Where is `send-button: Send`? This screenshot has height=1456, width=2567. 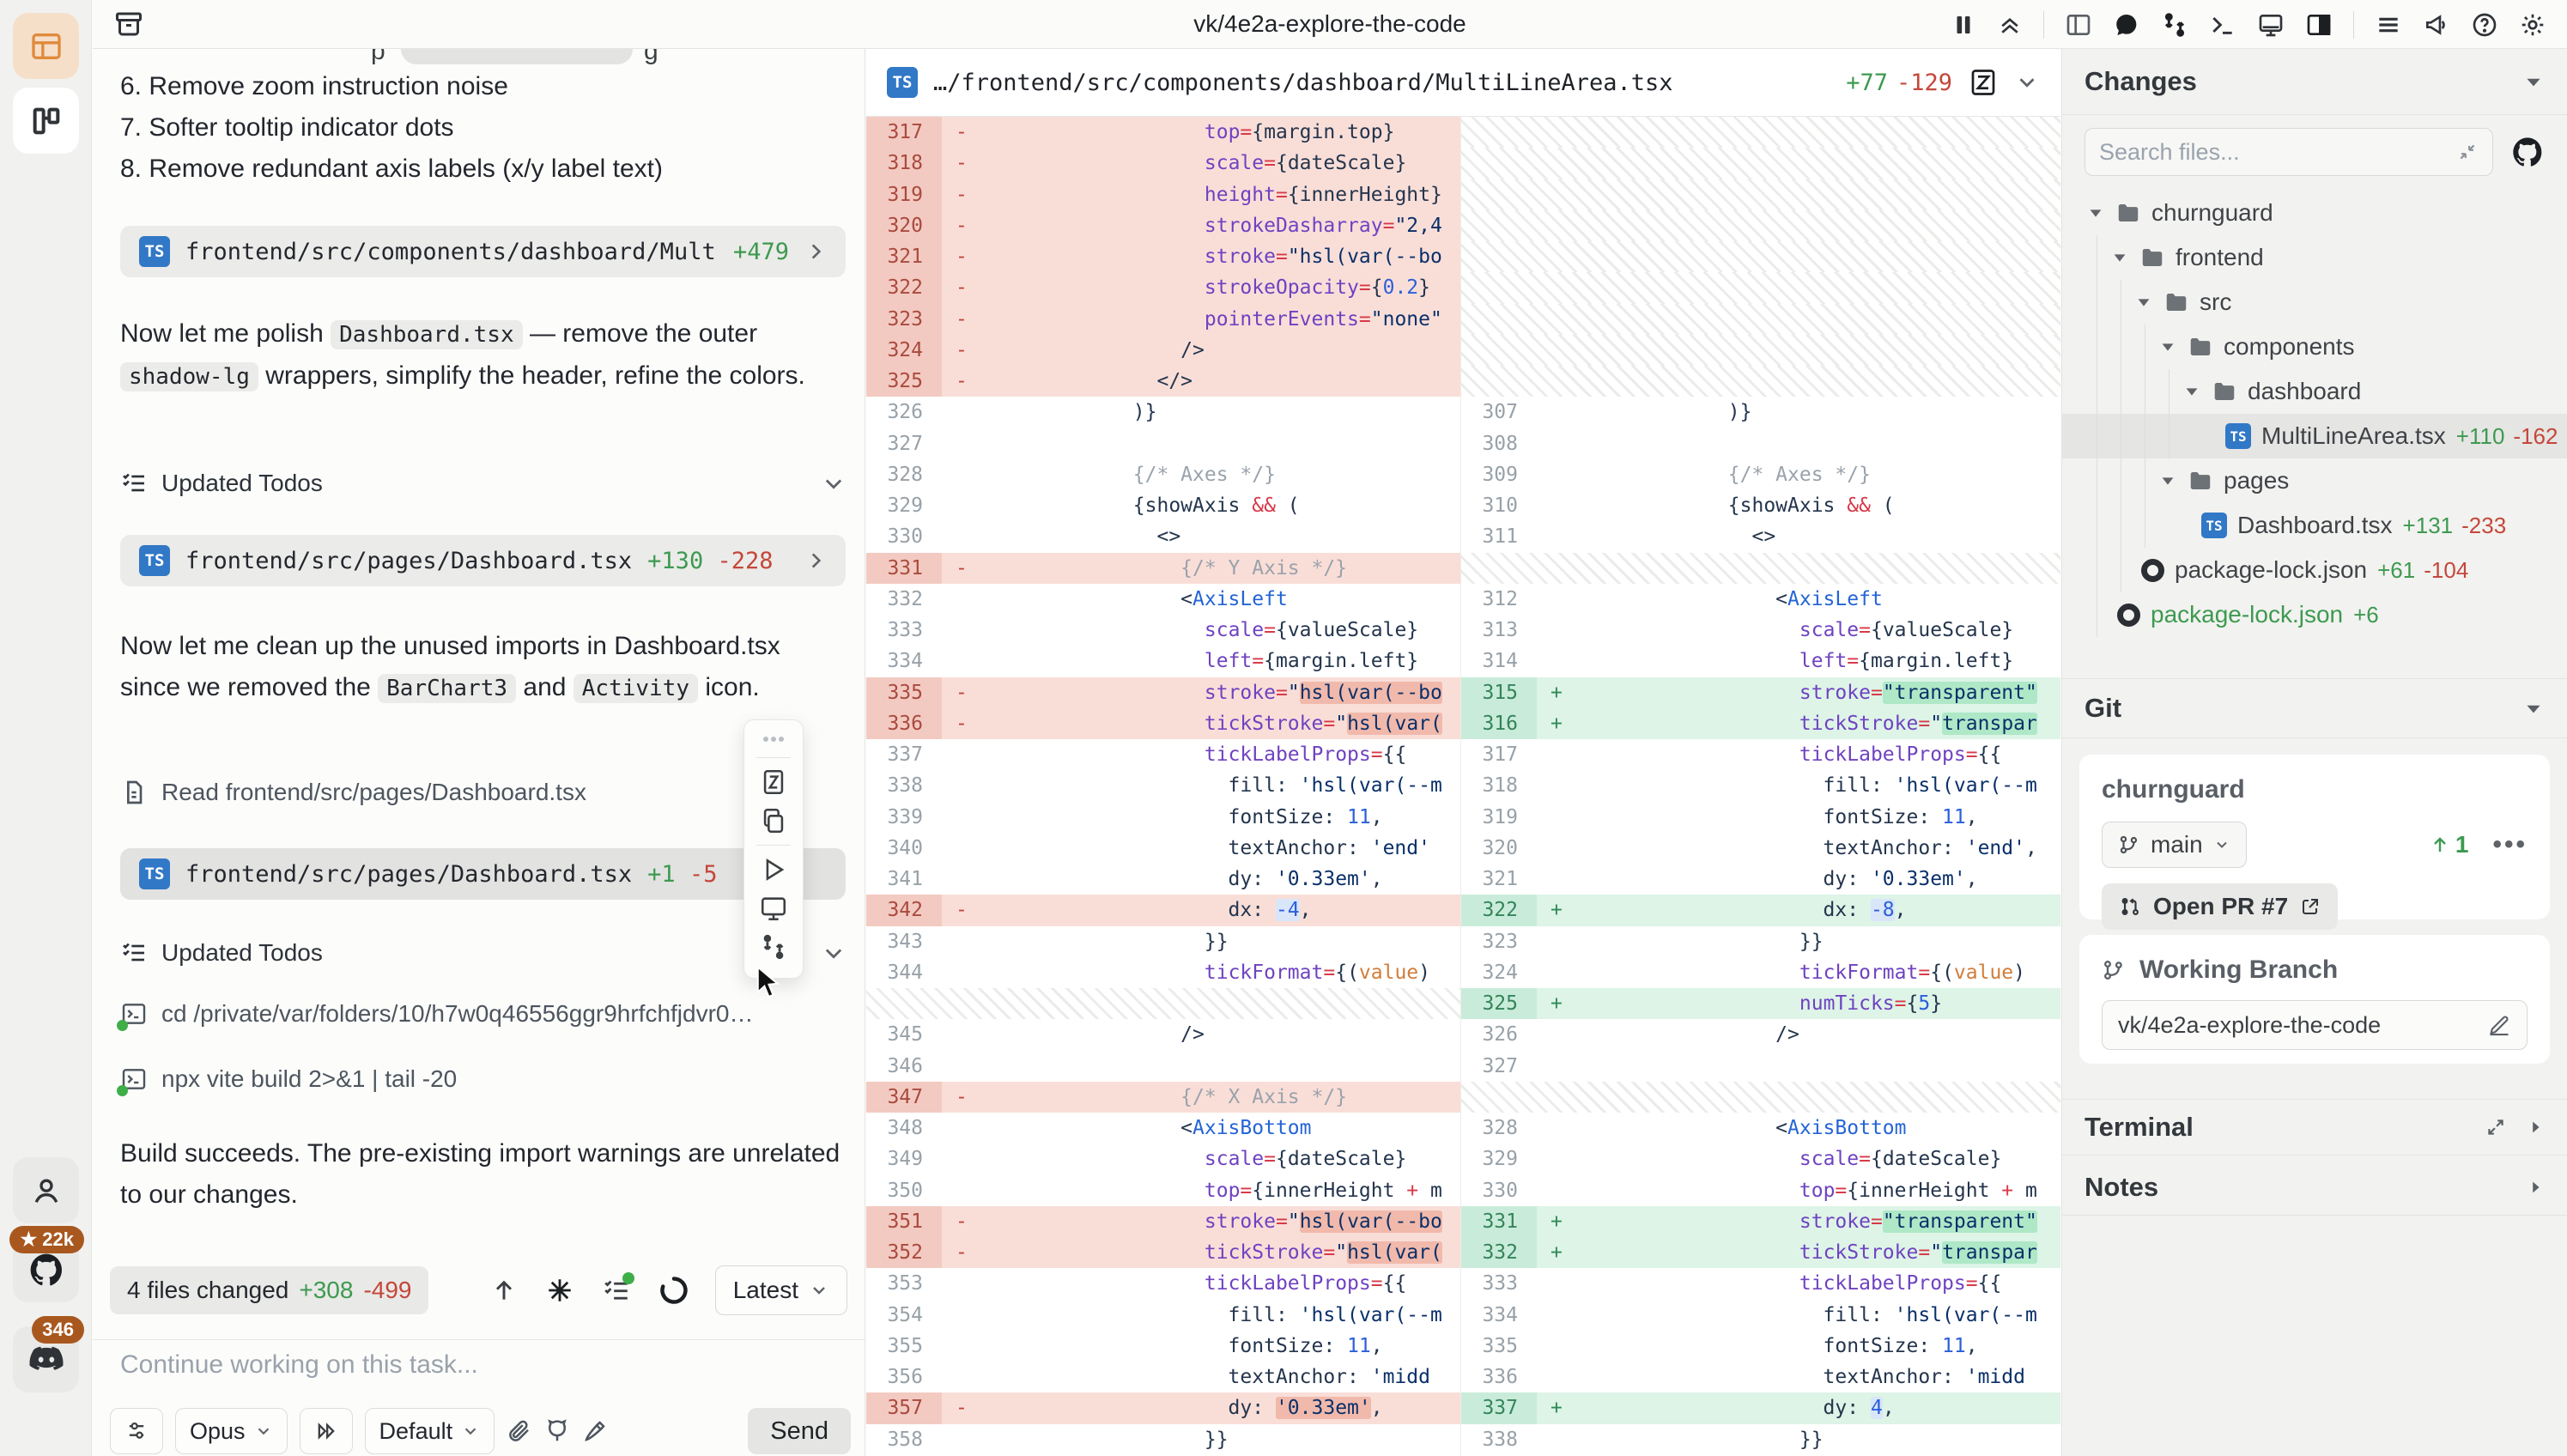
send-button: Send is located at coordinates (800, 1431).